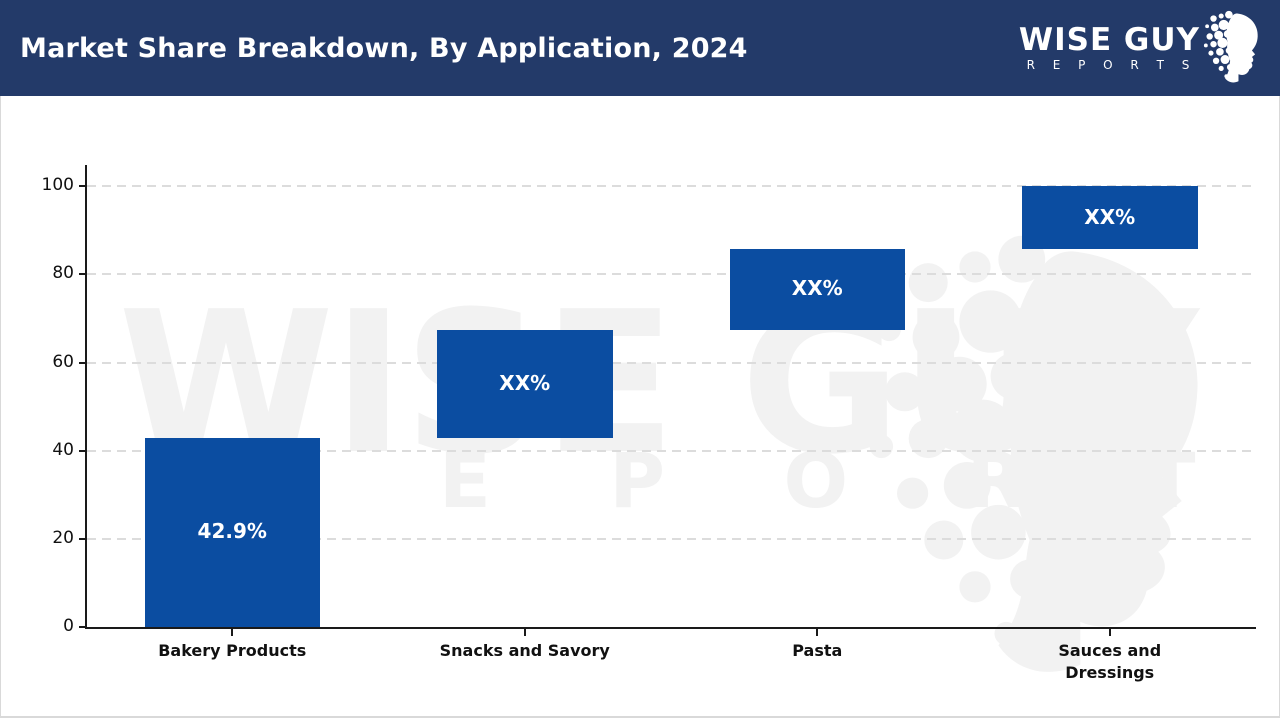 The image size is (1280, 720). Describe the element at coordinates (817, 650) in the screenshot. I see `x-category-label-2: Pasta` at that location.